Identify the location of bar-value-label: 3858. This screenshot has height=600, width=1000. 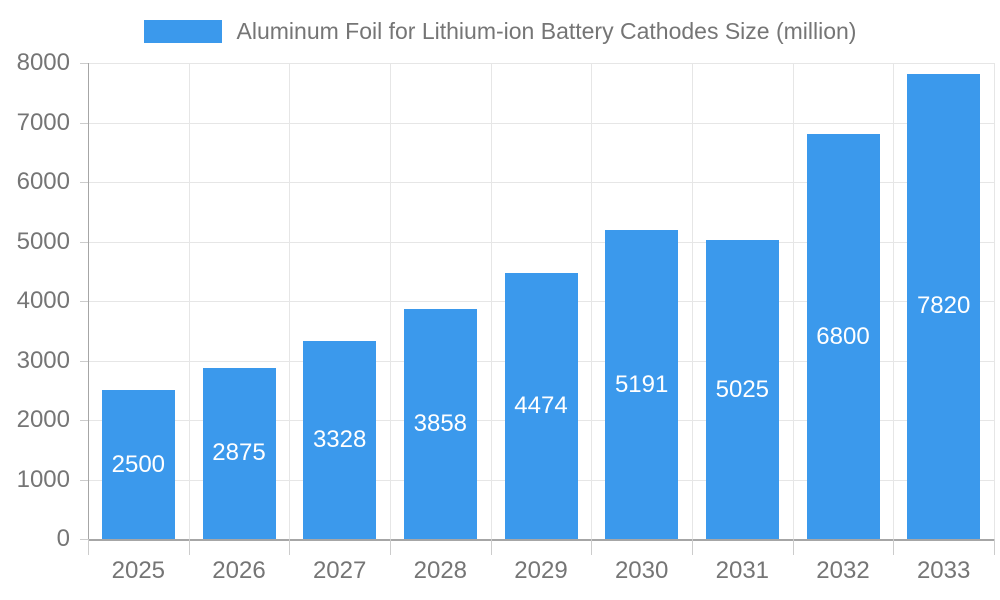
(440, 424).